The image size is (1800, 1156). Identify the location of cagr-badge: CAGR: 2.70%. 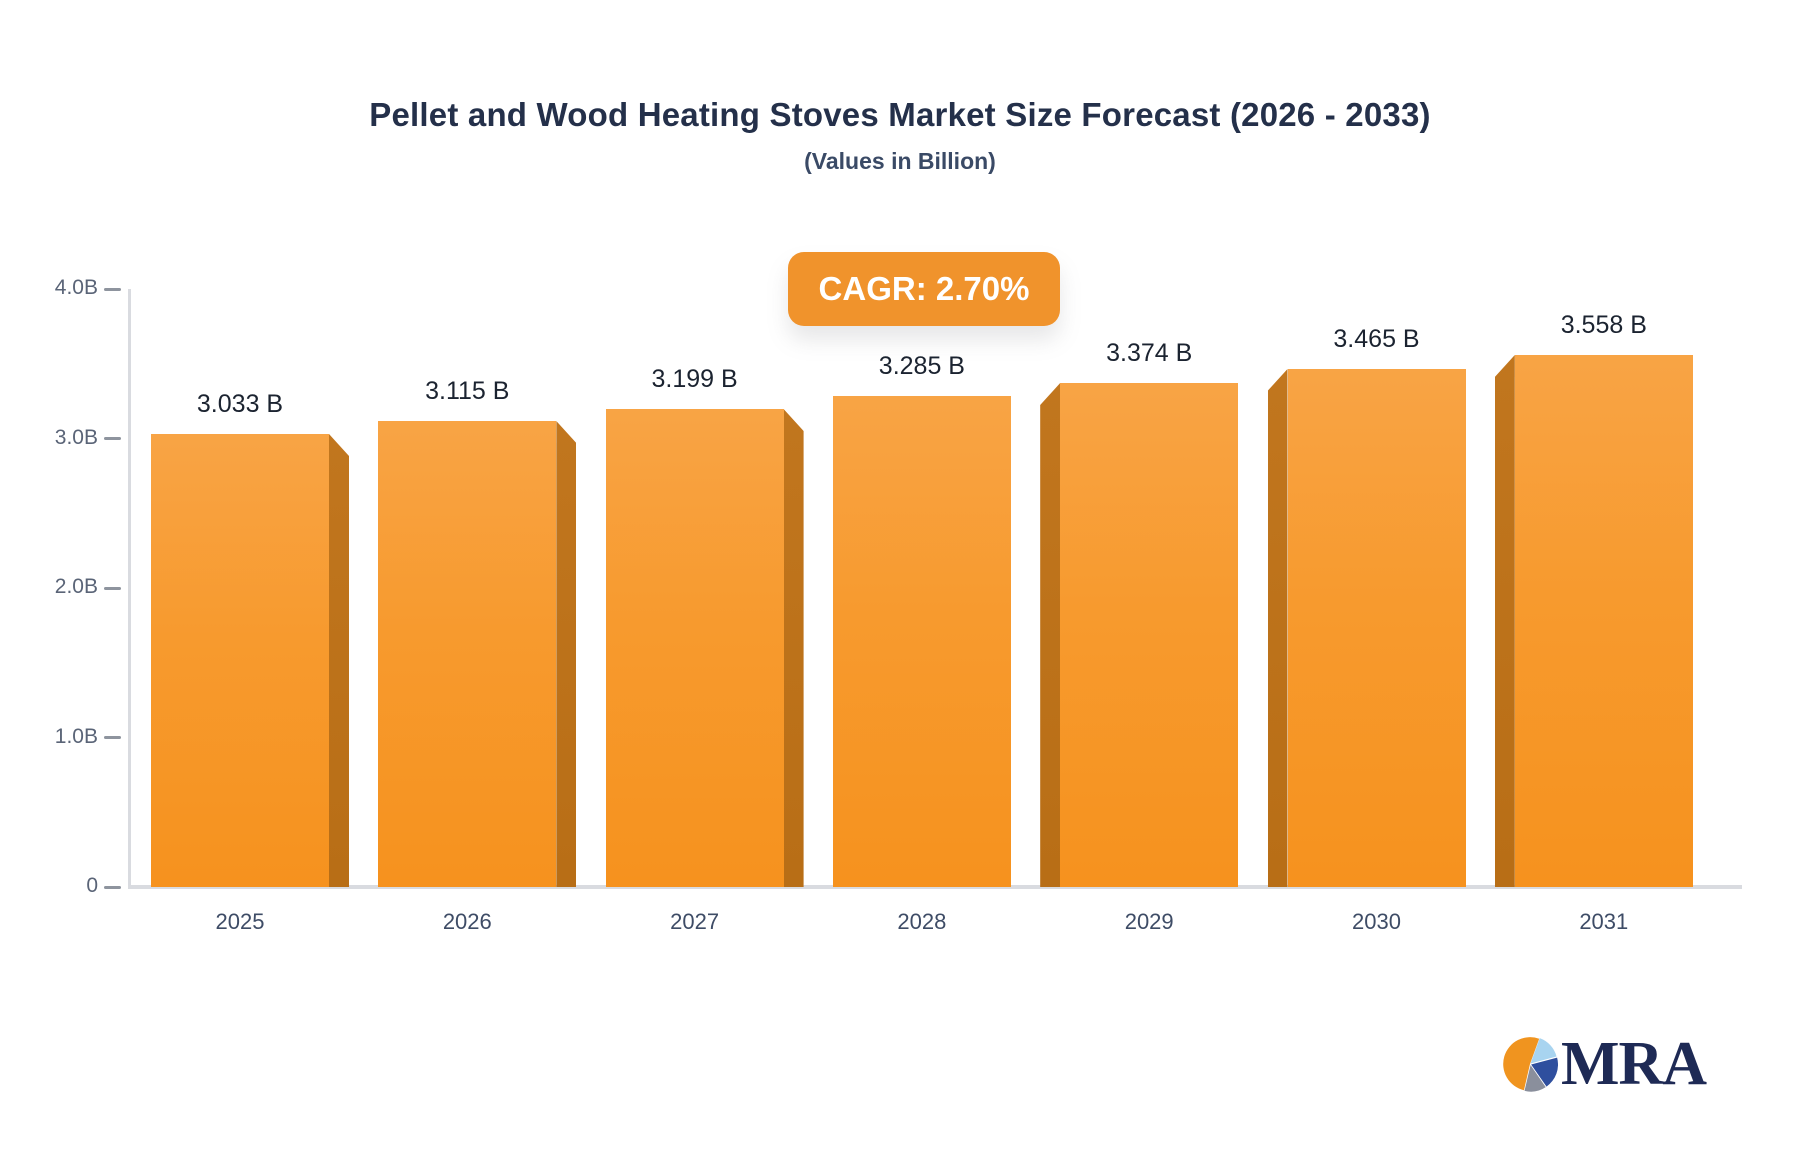
(924, 289).